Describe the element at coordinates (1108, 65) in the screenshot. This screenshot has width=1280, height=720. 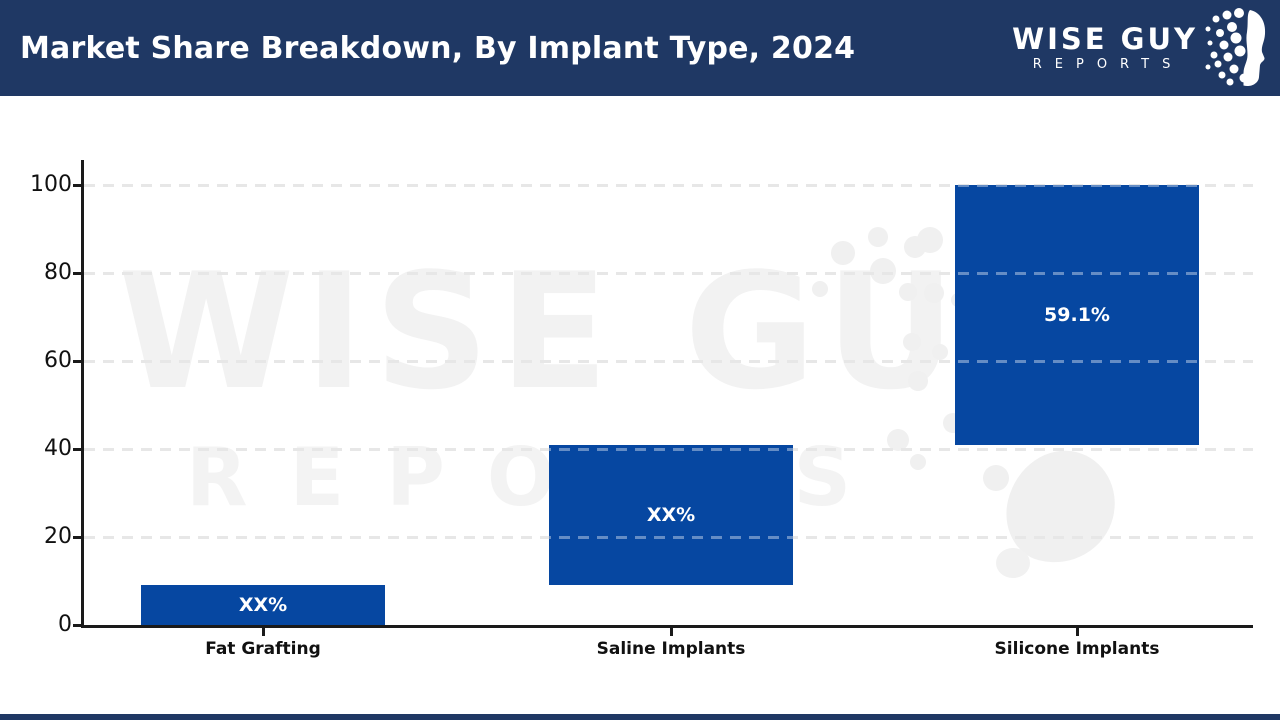
I see `logo-subtitle: REPORTS` at that location.